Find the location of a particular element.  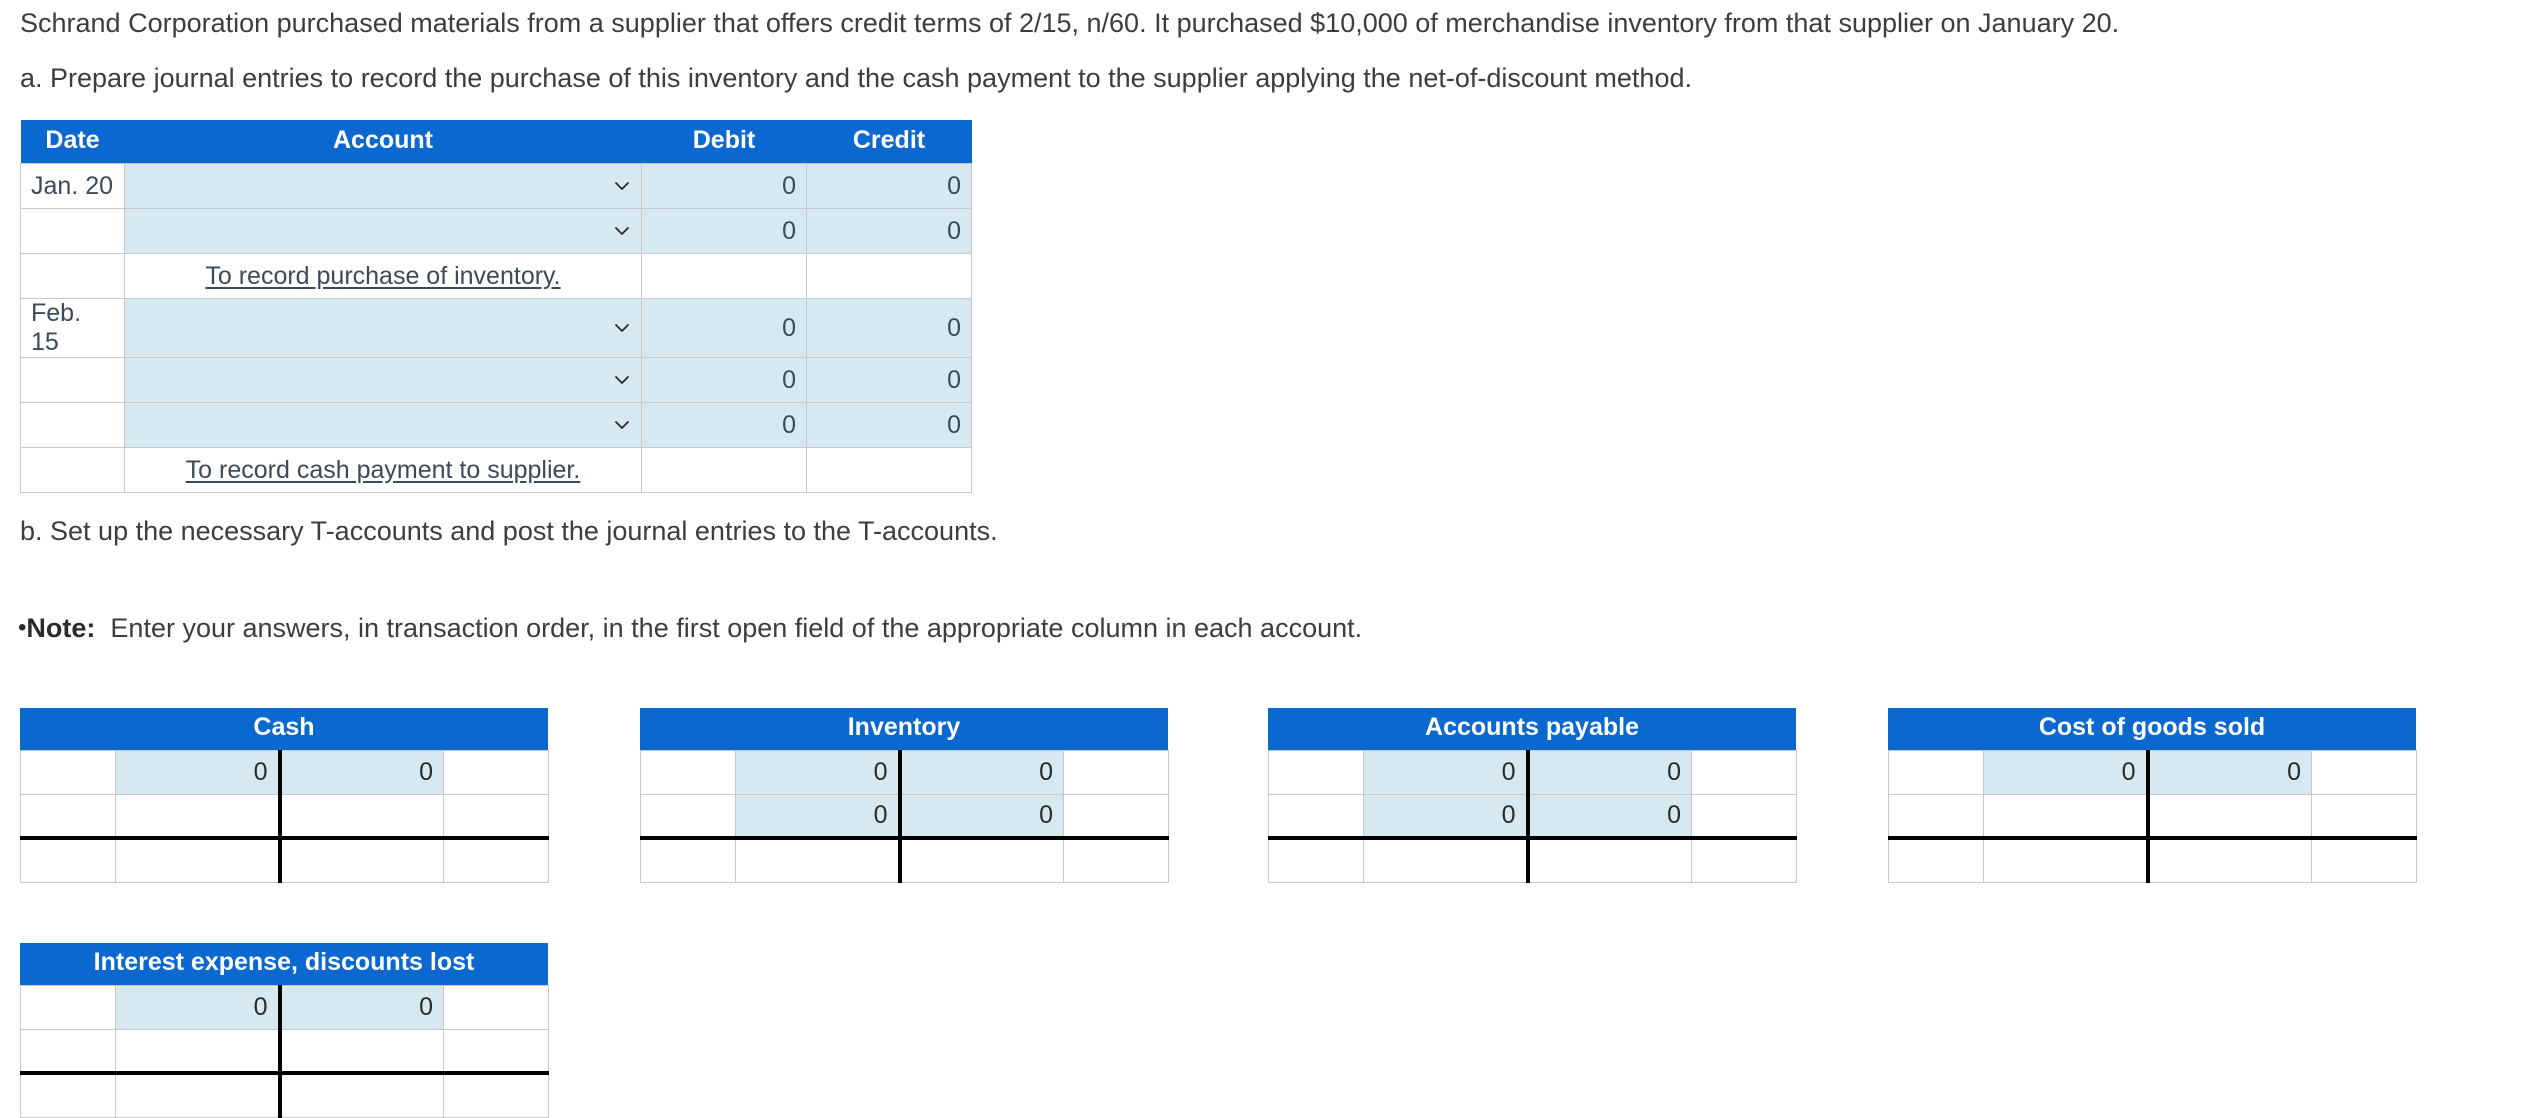

t-account-cost-of-goods-sold: Cost of goods sold 0 0 is located at coordinates (2152, 795).